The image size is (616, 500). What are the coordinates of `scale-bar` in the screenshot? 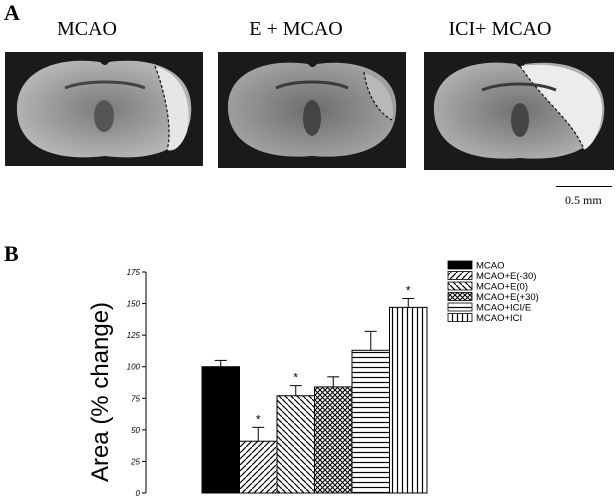 It's located at (584, 186).